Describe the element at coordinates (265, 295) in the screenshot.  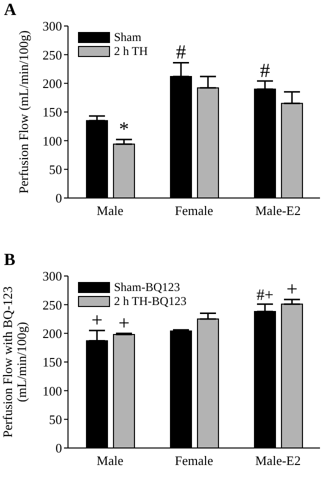
I see `annotation: #+` at that location.